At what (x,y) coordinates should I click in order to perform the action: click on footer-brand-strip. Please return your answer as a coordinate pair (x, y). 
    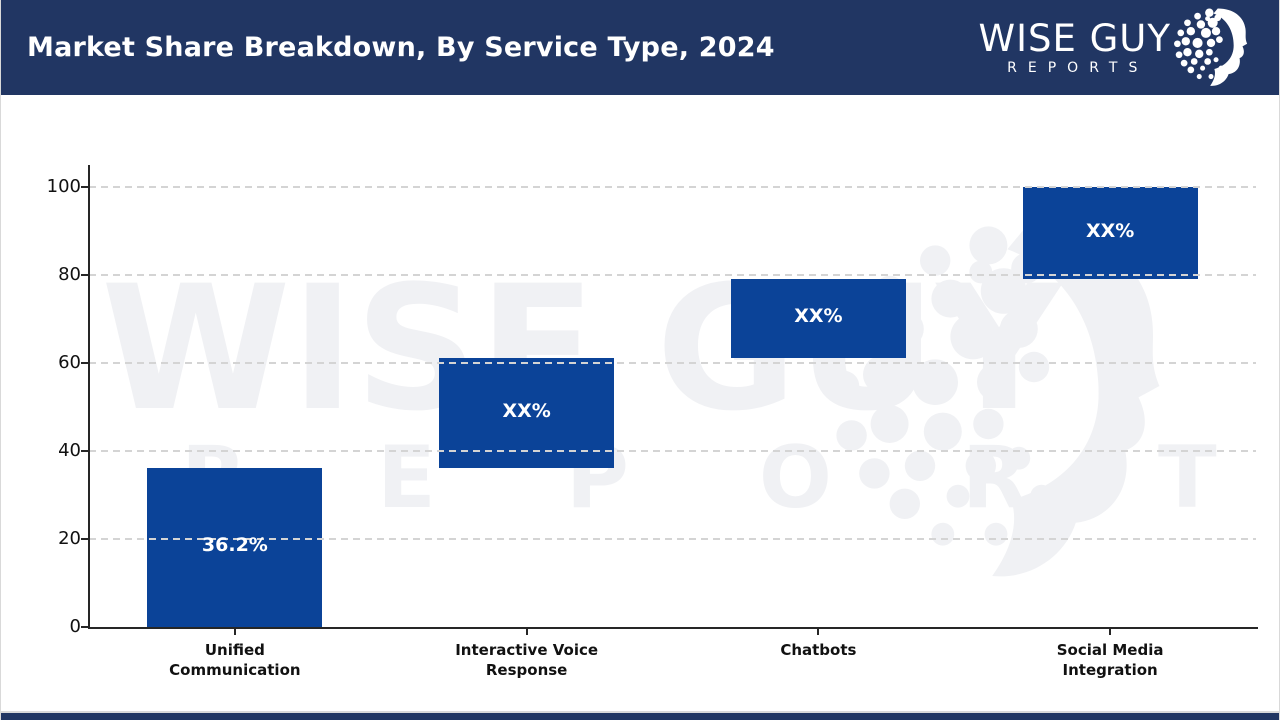
    Looking at the image, I should click on (640, 716).